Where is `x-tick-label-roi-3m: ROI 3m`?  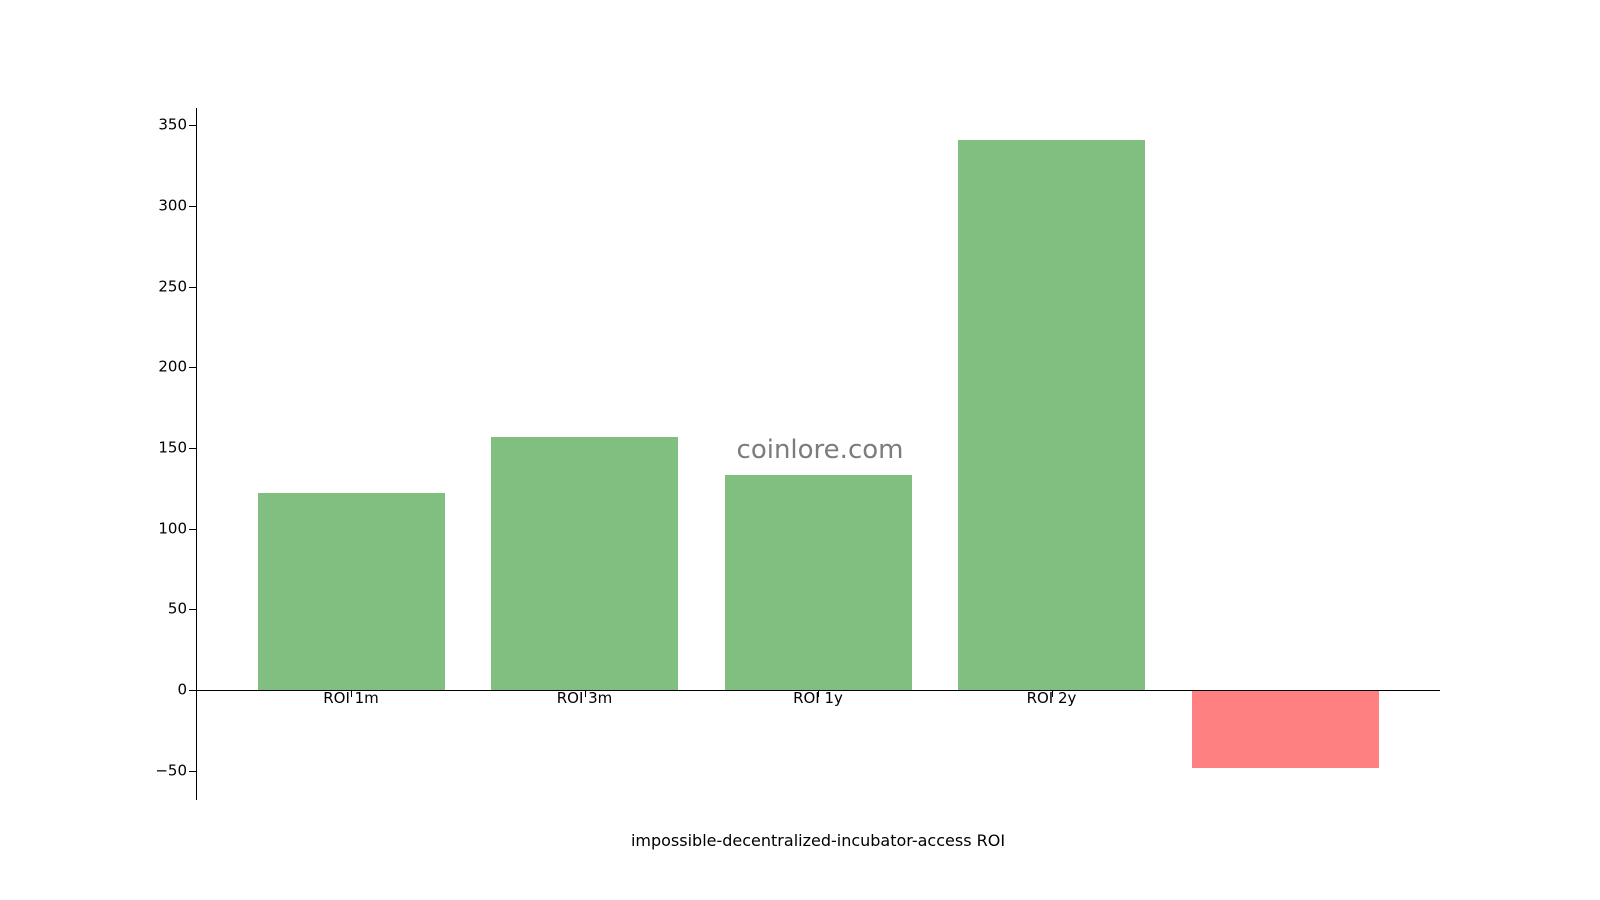
x-tick-label-roi-3m: ROI 3m is located at coordinates (584, 698).